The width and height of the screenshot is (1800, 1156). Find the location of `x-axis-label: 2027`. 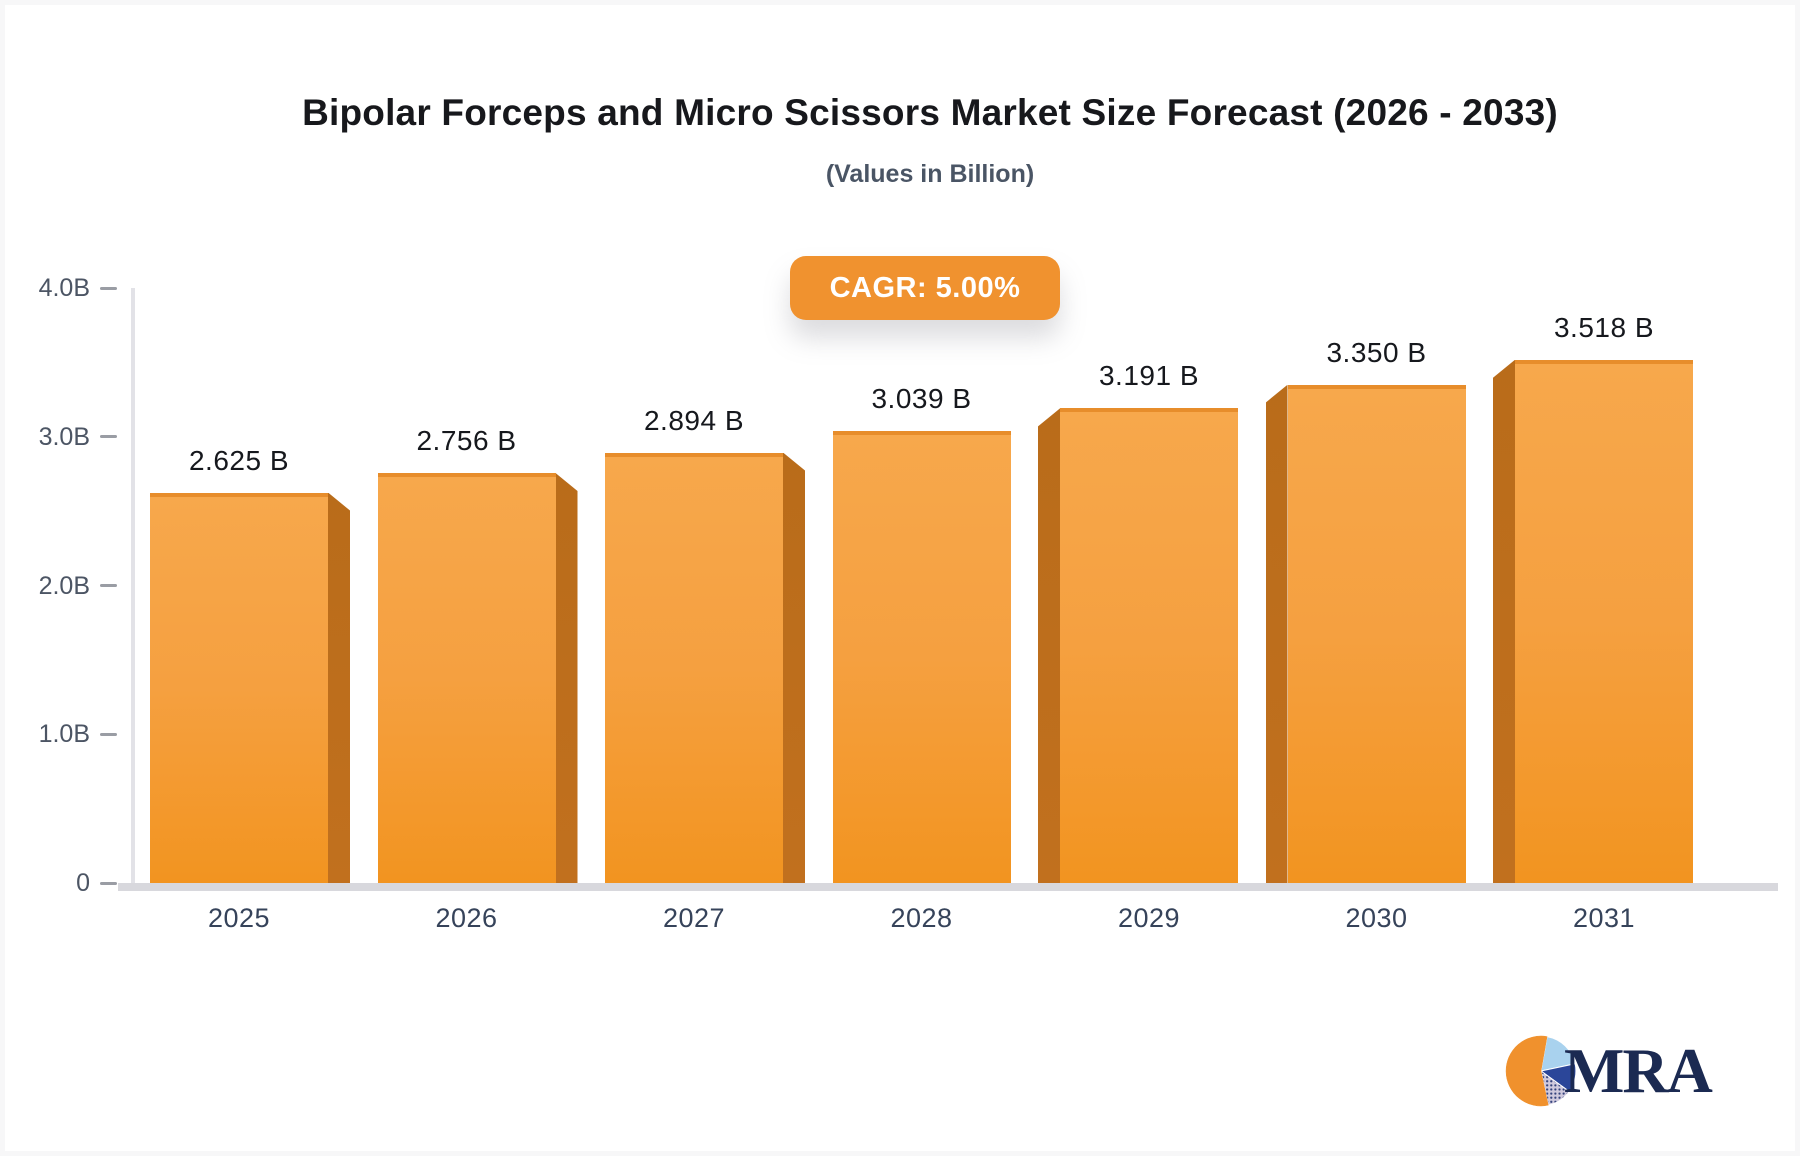

x-axis-label: 2027 is located at coordinates (694, 918).